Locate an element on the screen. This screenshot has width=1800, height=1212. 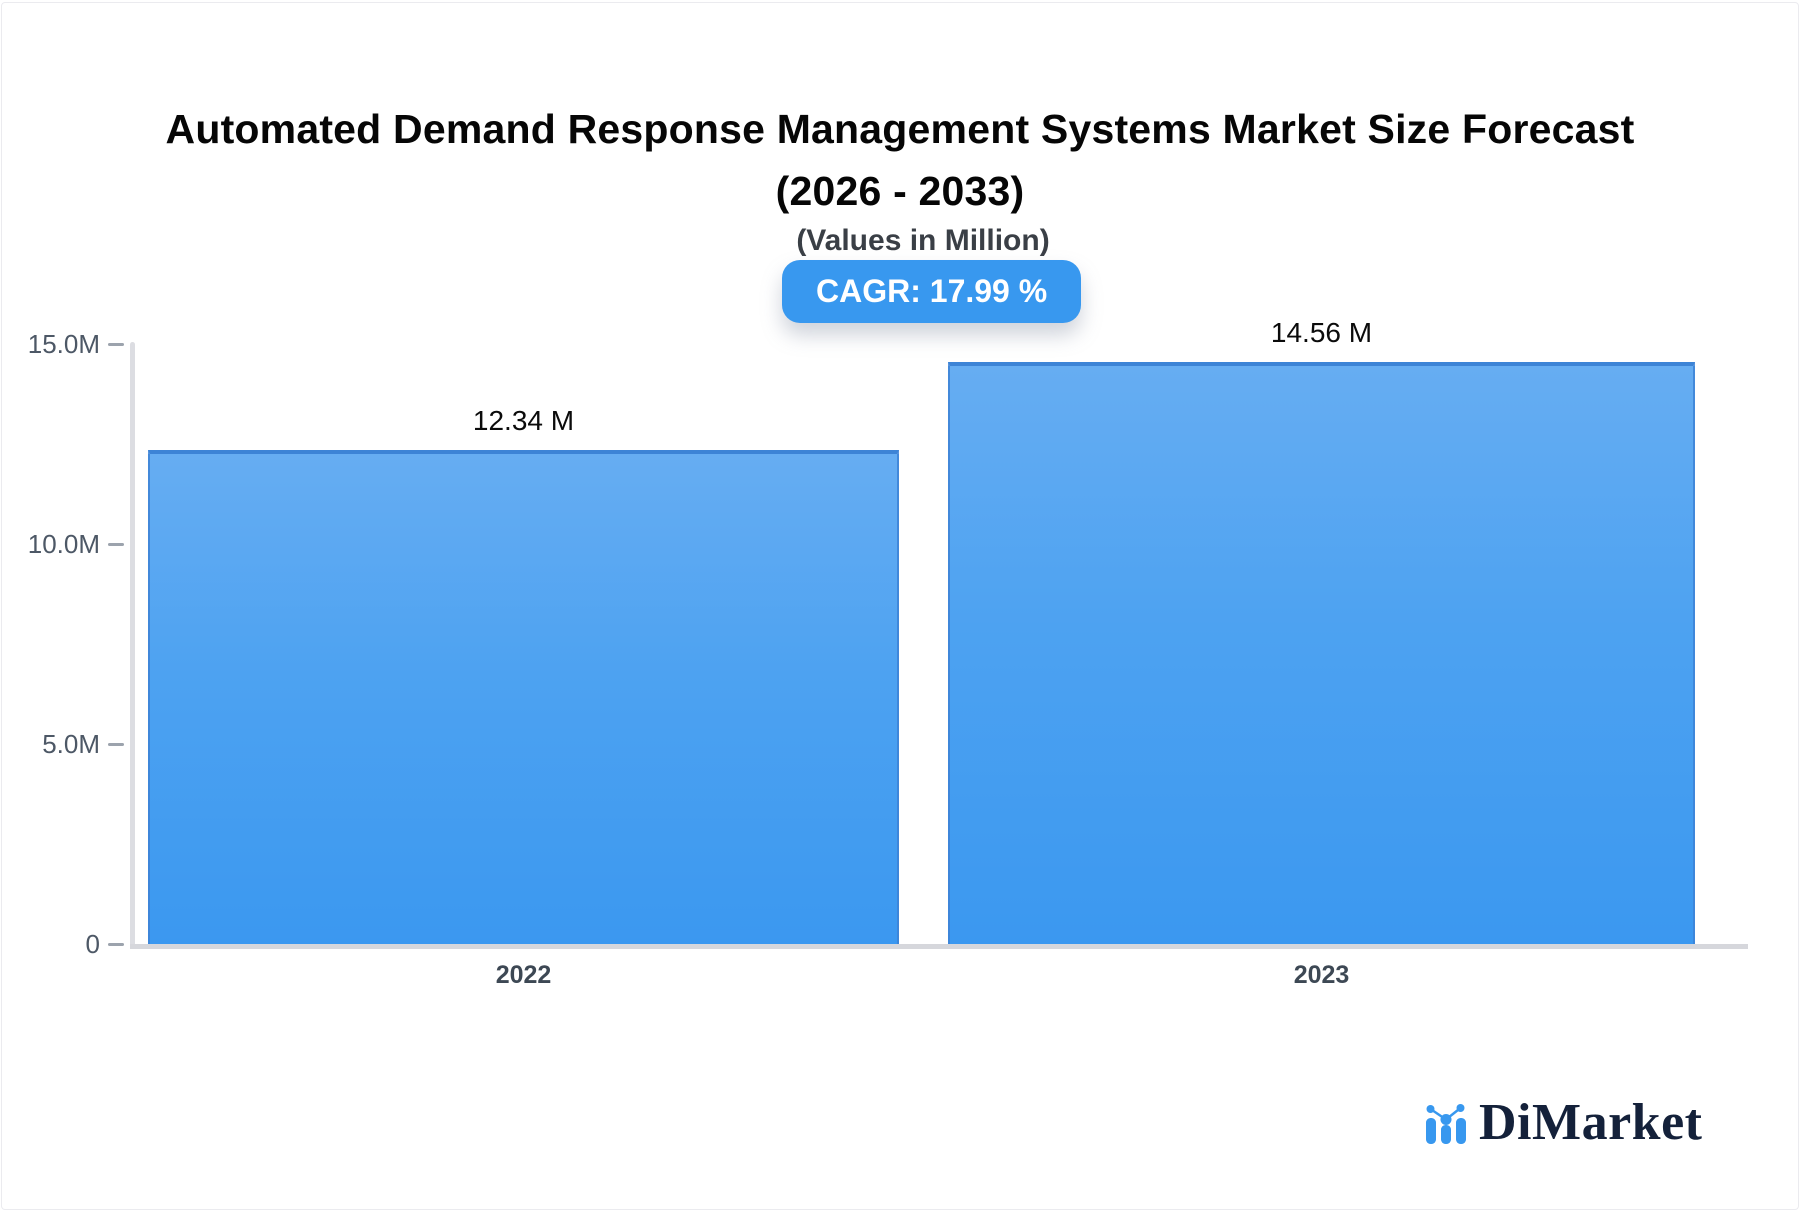
y-tick-label: 10.0M is located at coordinates (63, 544).